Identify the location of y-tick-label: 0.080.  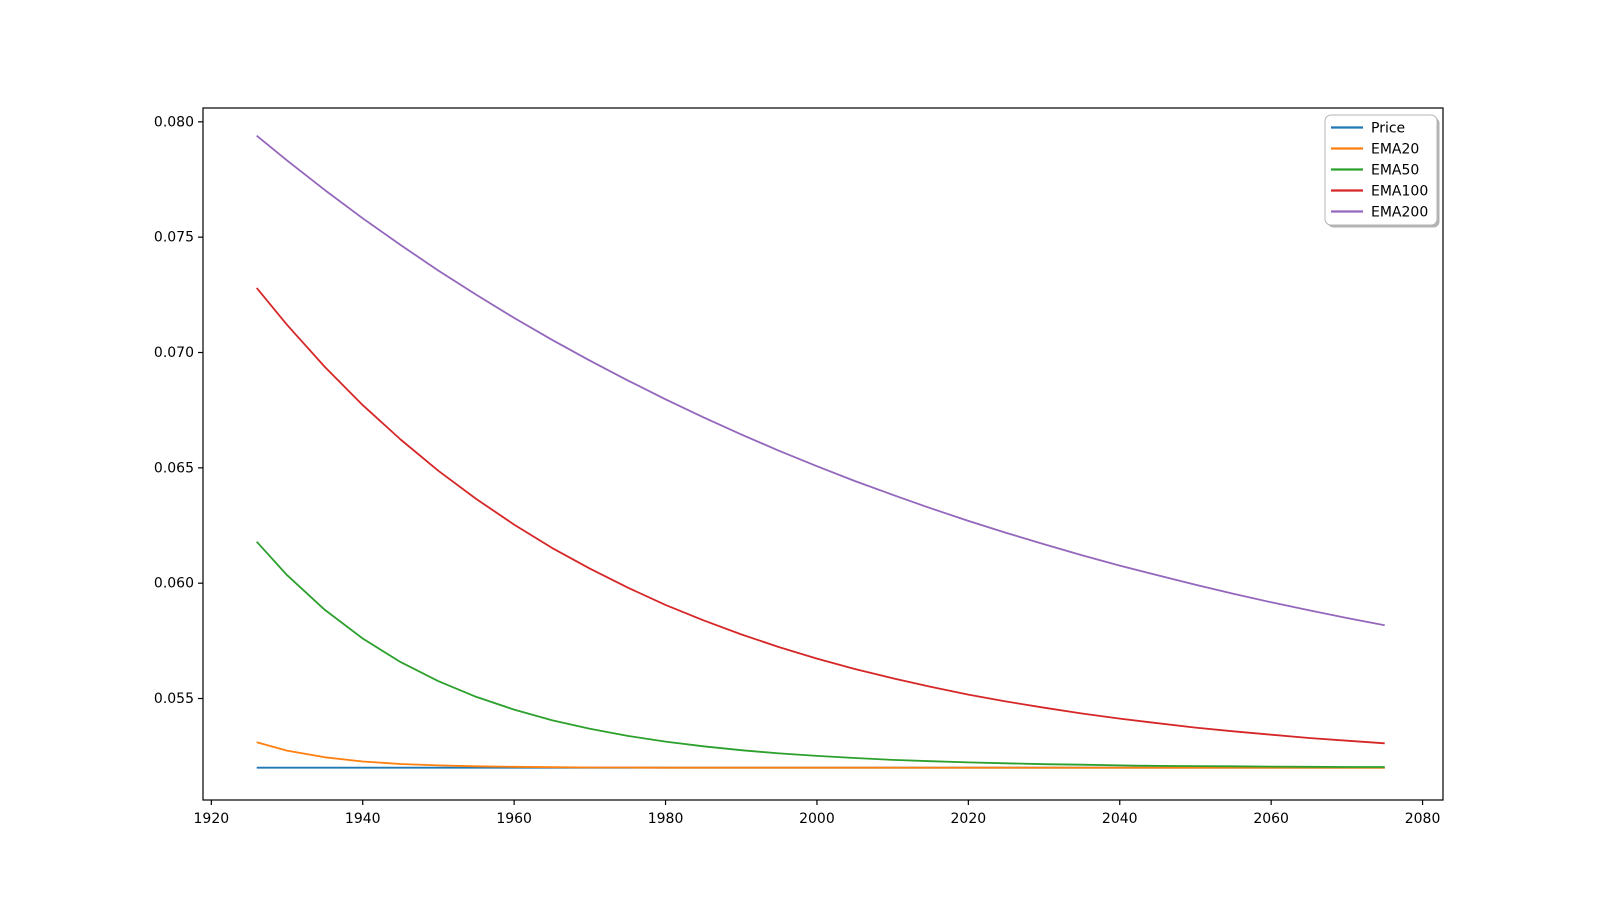
(174, 122).